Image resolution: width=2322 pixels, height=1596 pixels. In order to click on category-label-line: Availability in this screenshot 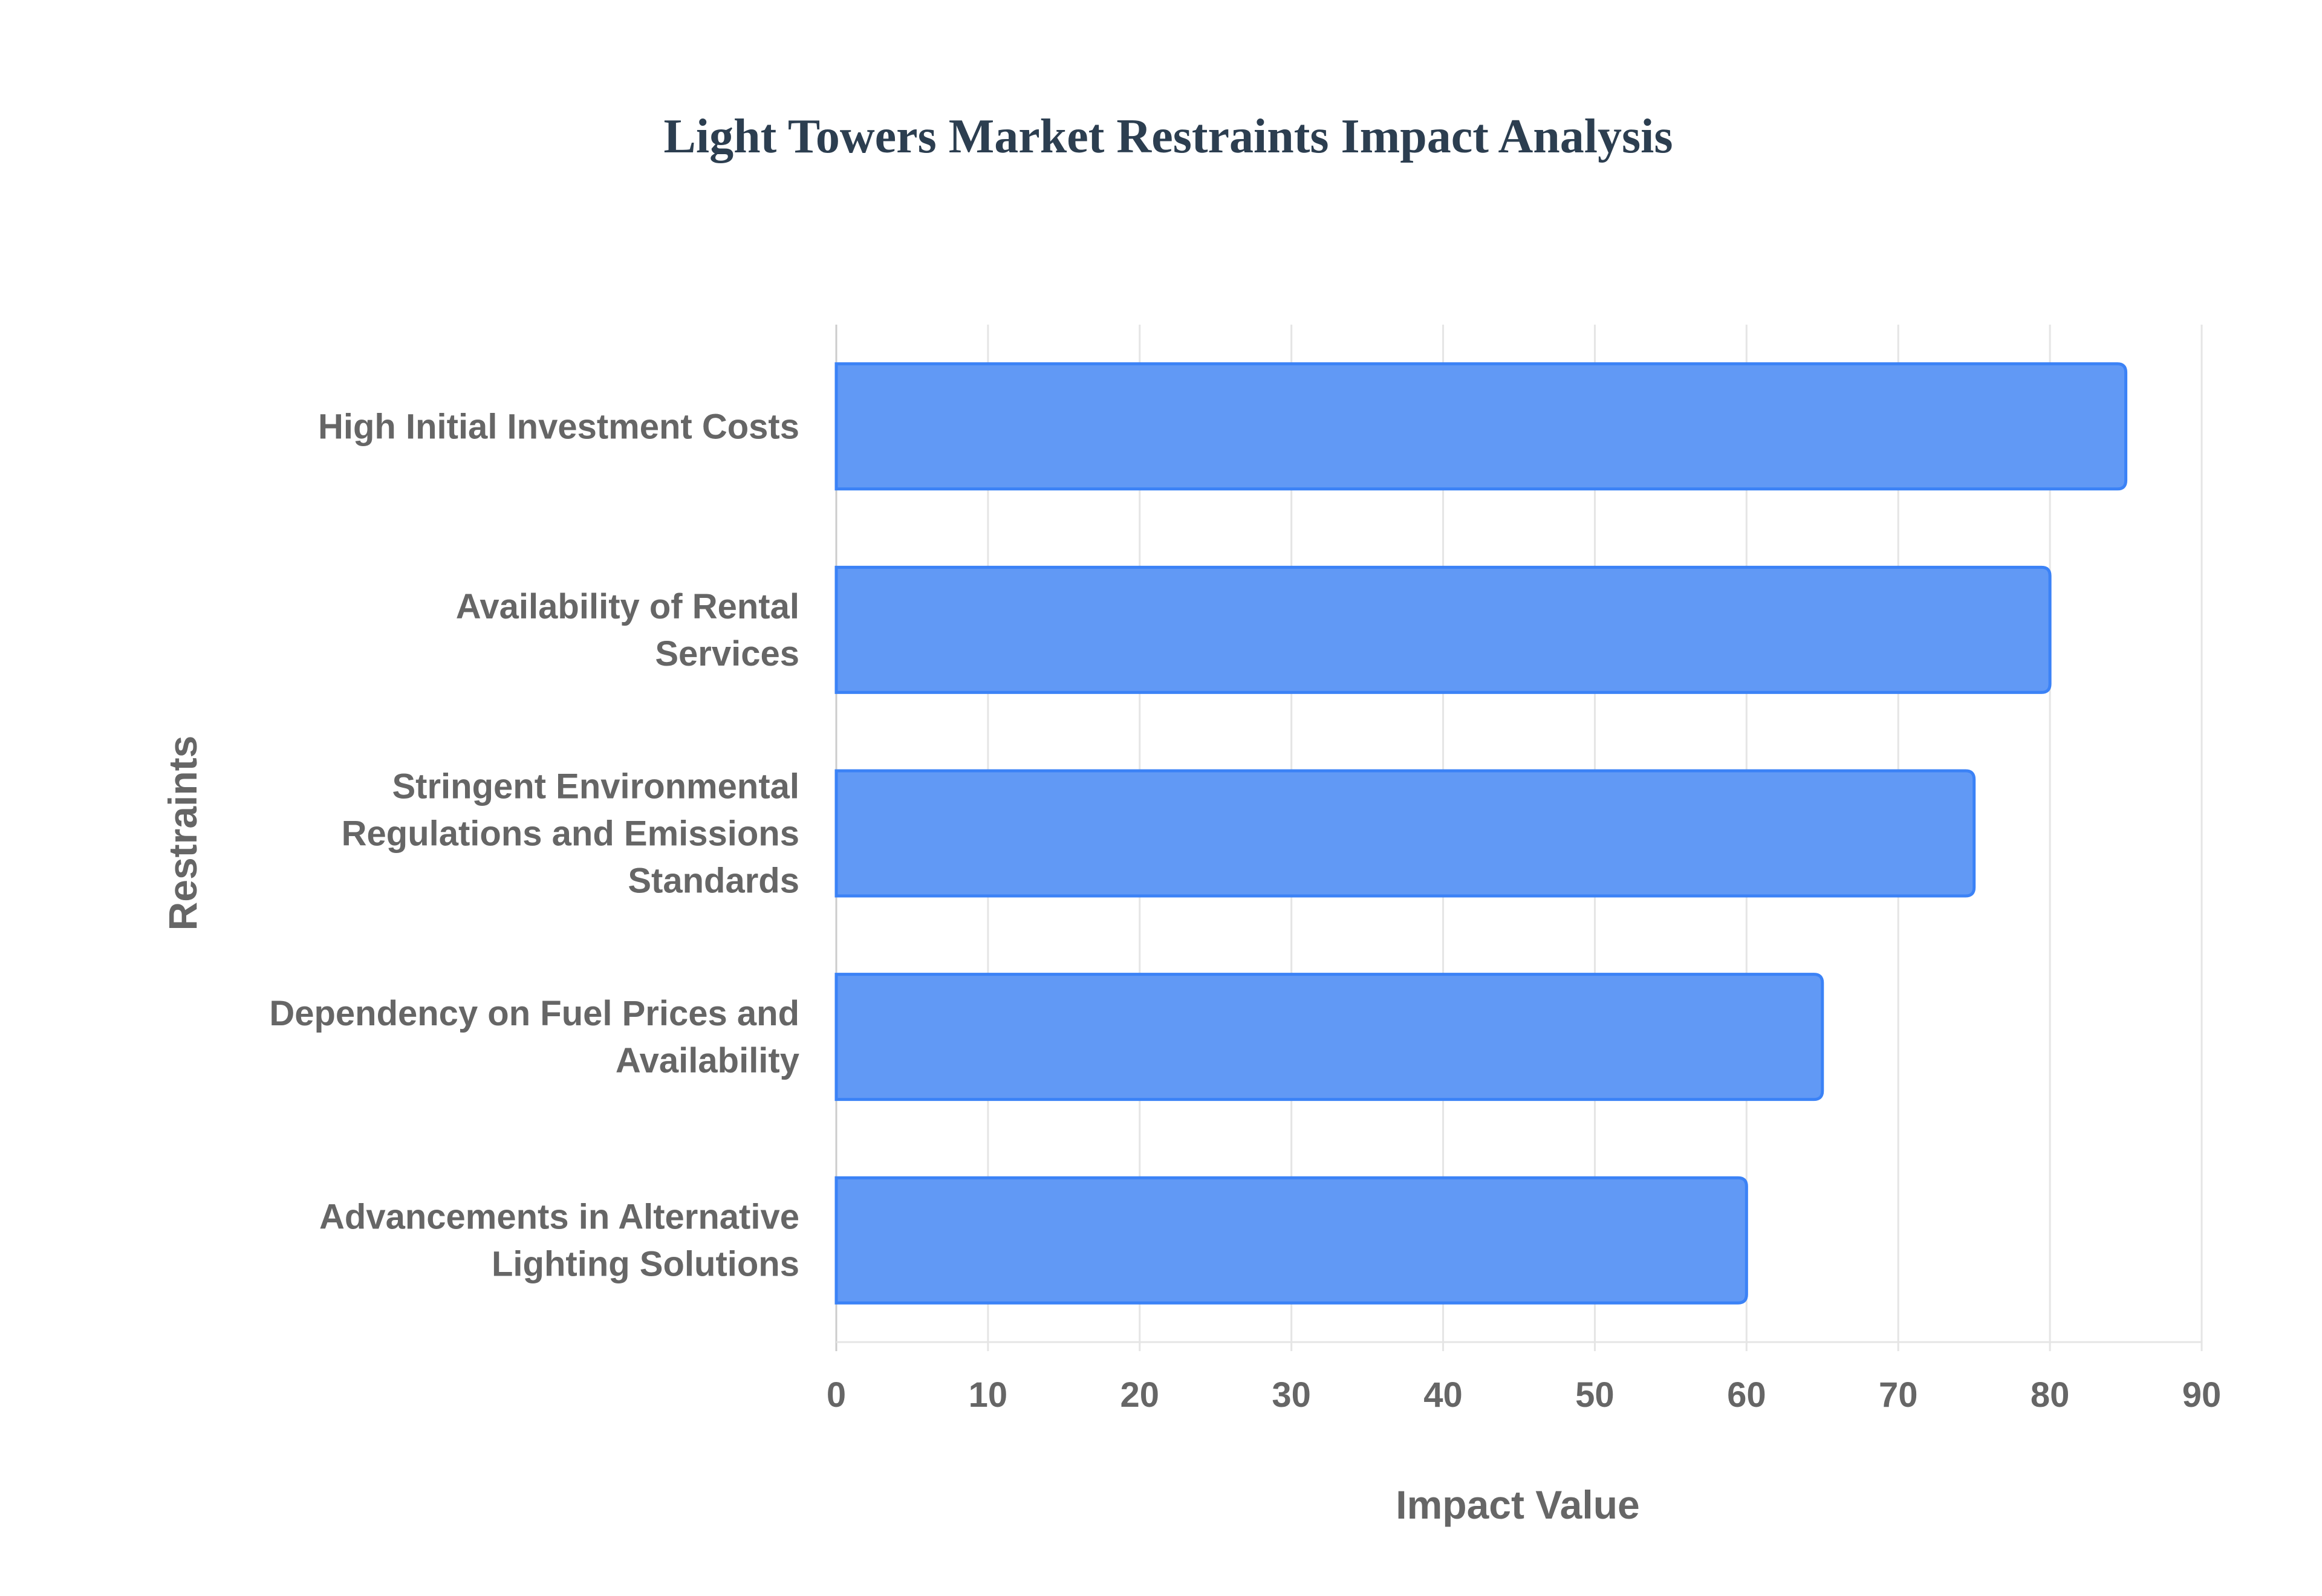, I will do `click(707, 1060)`.